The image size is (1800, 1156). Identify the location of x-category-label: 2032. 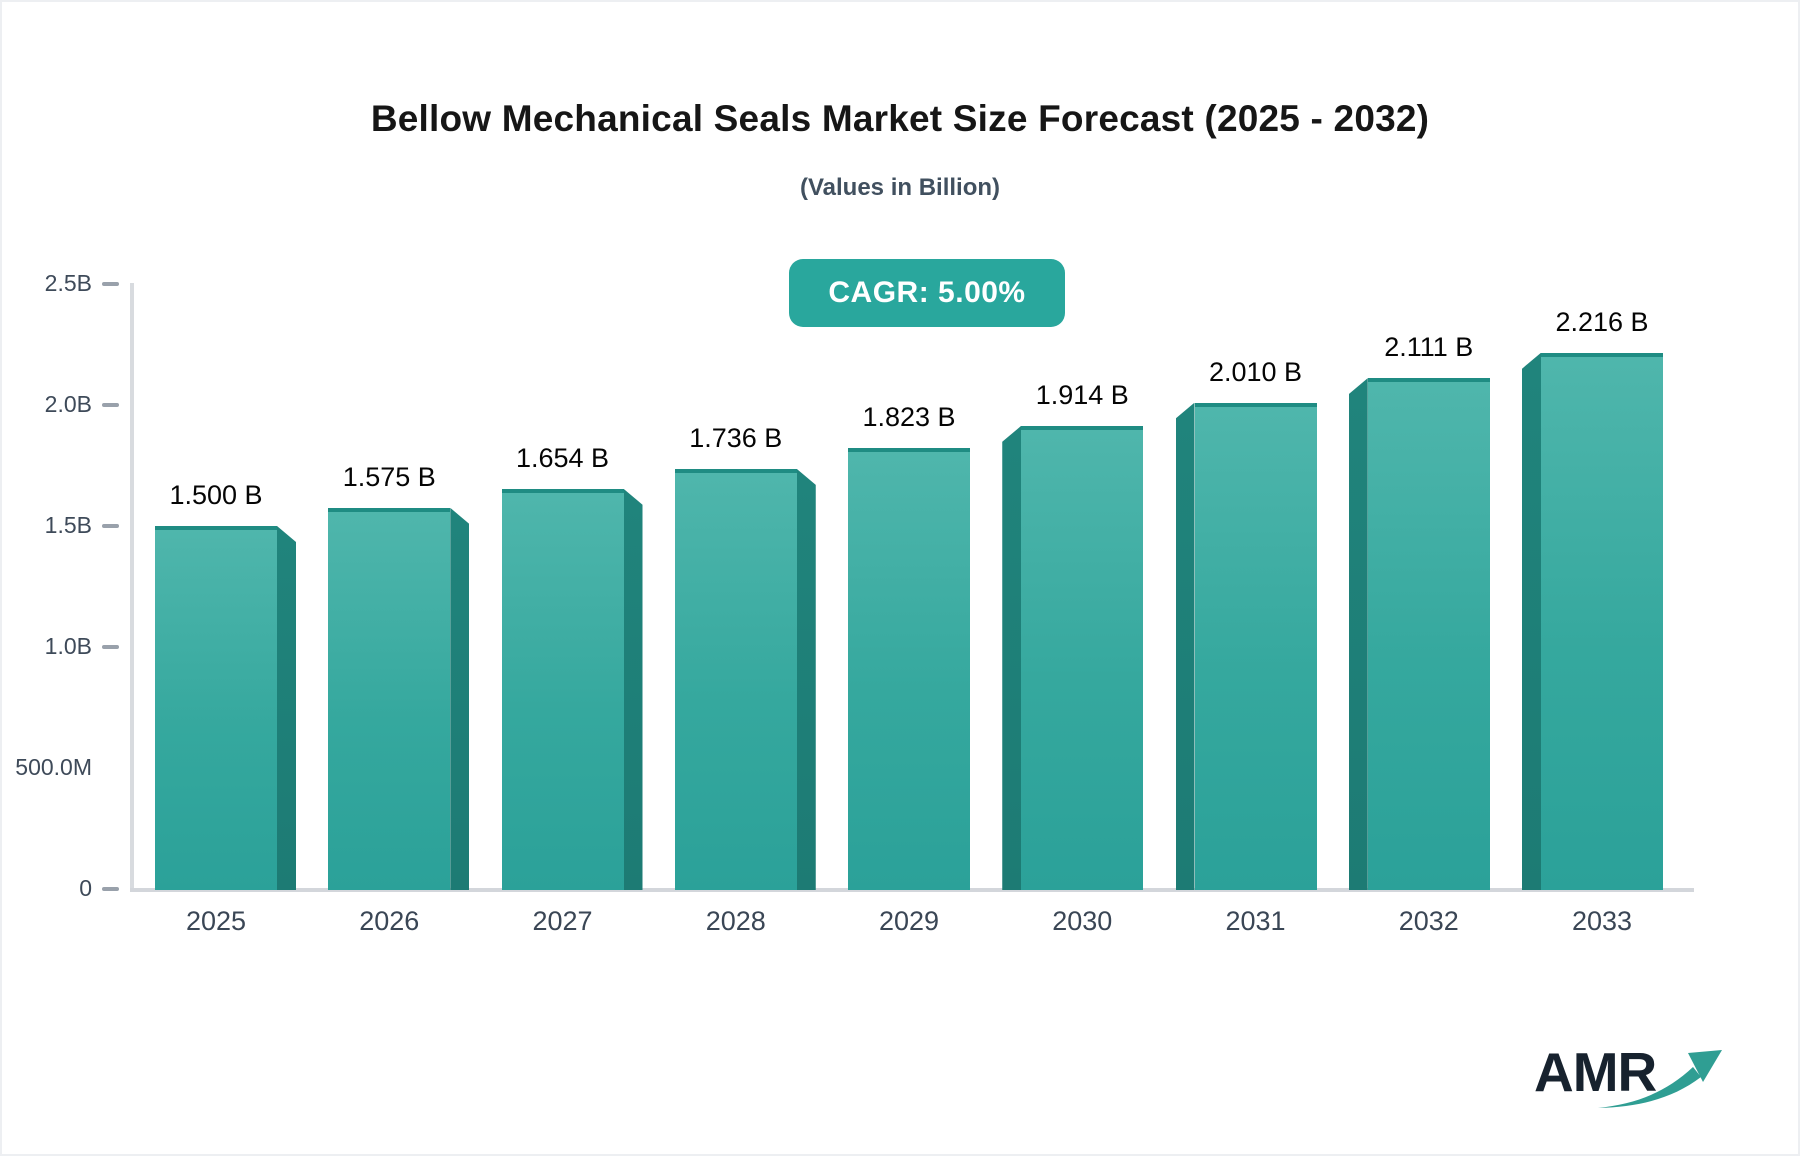
(1428, 921).